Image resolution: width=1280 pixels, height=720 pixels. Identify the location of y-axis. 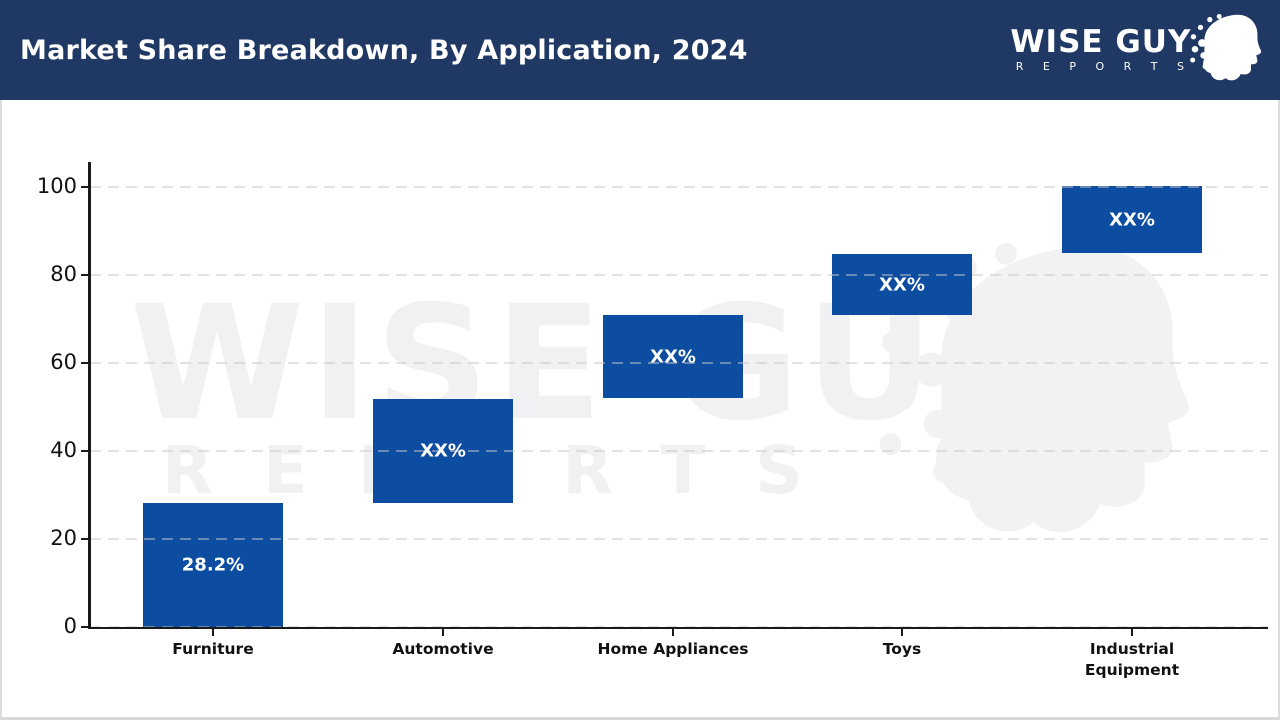
(89, 395).